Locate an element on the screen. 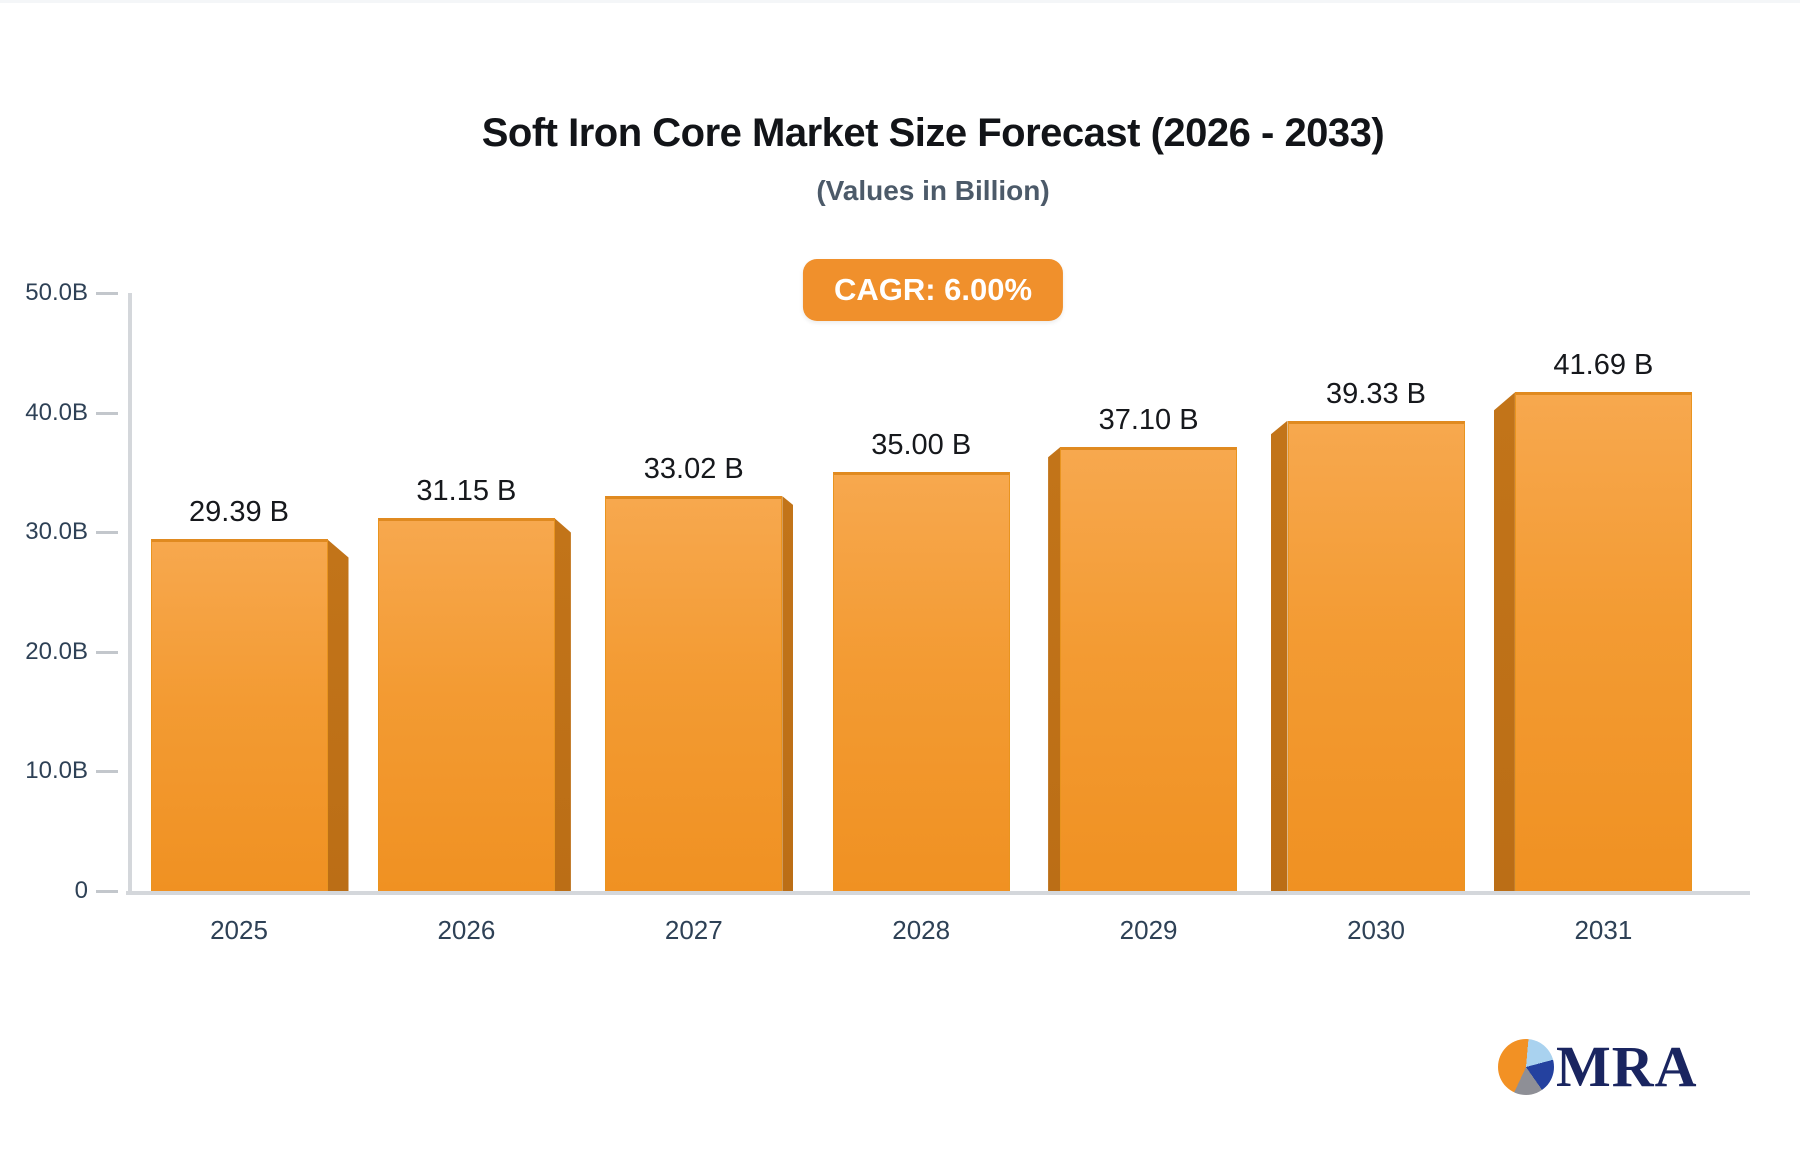  bar-2030: 39.33 B is located at coordinates (1367, 634).